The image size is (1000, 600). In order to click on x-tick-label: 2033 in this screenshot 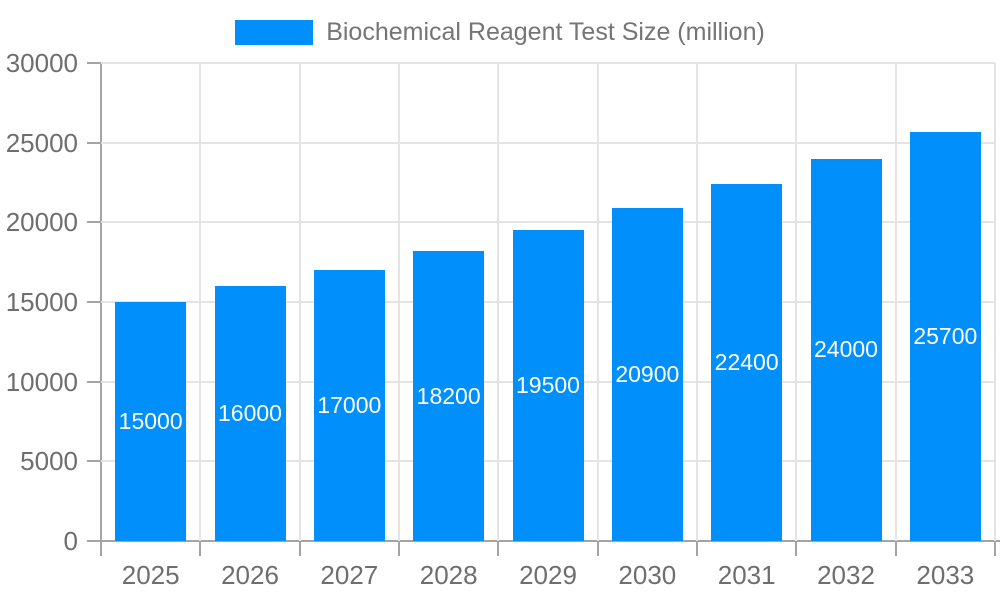, I will do `click(945, 575)`.